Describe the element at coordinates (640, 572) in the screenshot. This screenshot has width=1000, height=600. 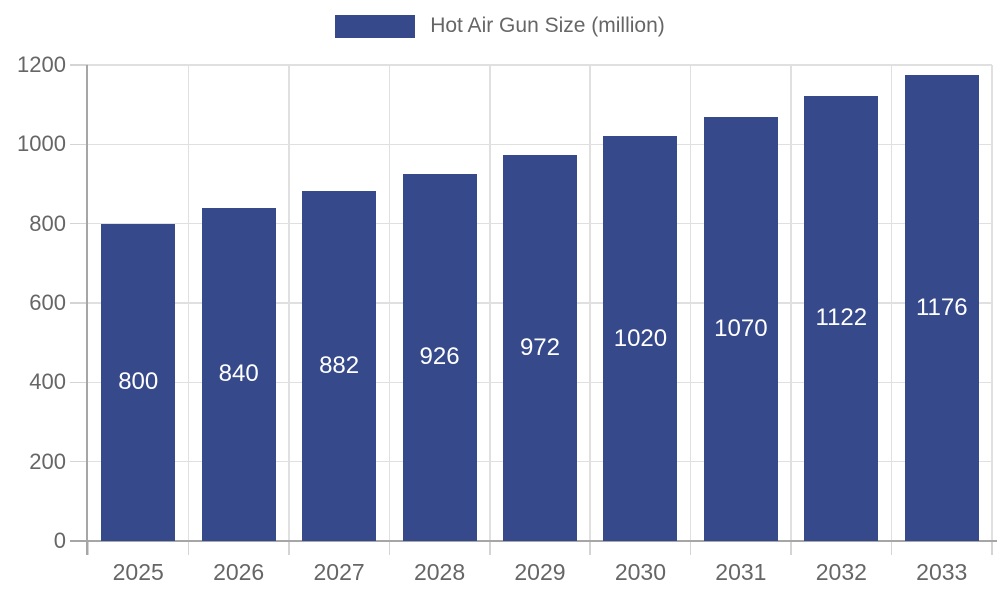
I see `x-axis-tick-label: 2030` at that location.